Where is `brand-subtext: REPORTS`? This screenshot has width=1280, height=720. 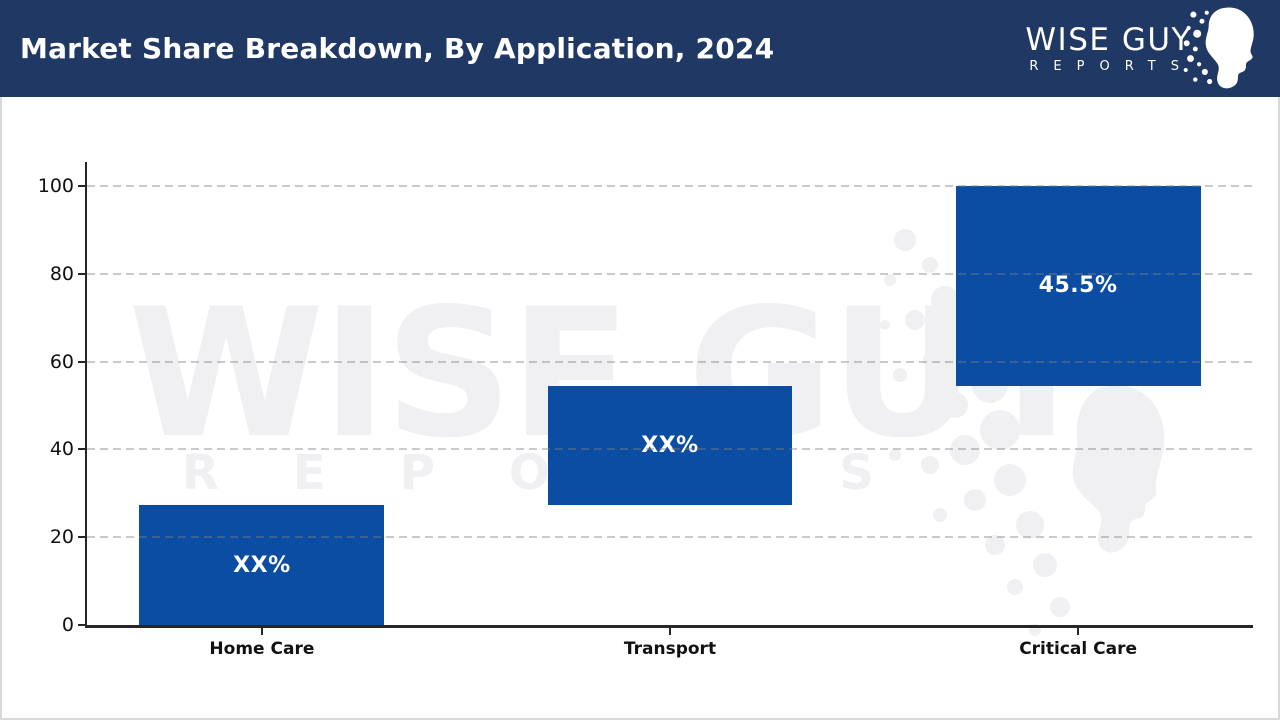 brand-subtext: REPORTS is located at coordinates (1111, 66).